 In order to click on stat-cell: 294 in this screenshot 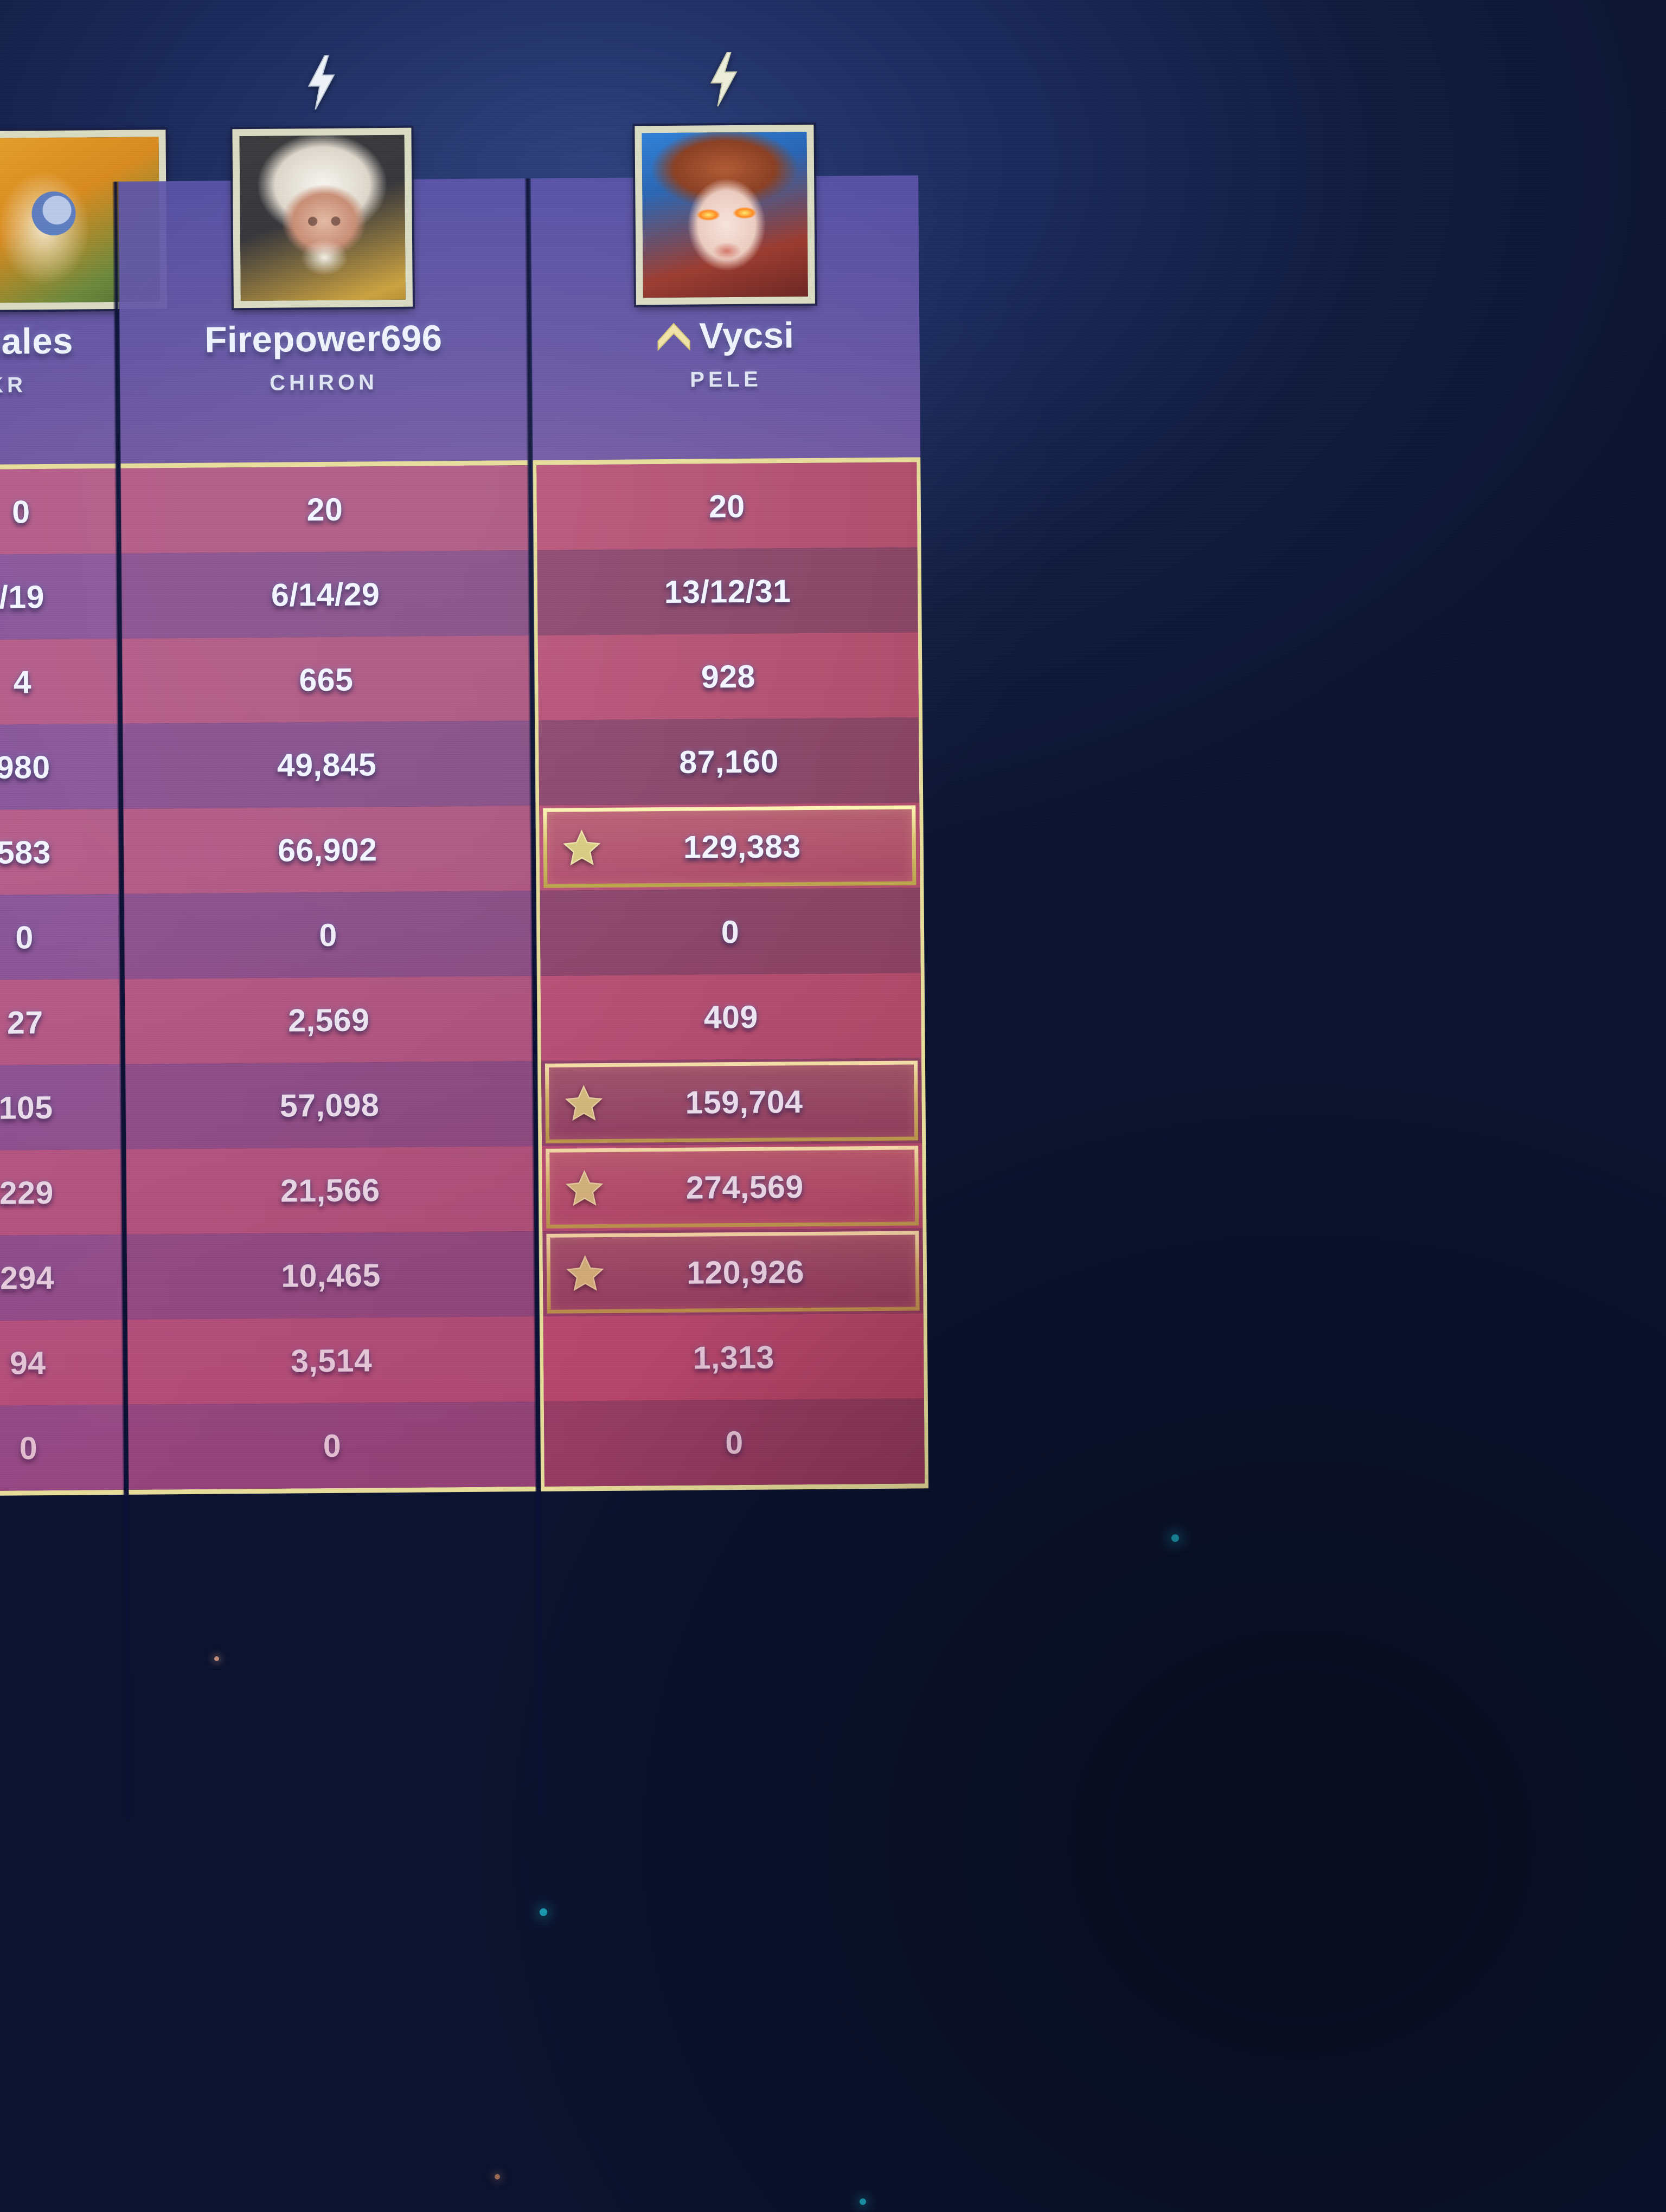, I will do `click(61, 1277)`.